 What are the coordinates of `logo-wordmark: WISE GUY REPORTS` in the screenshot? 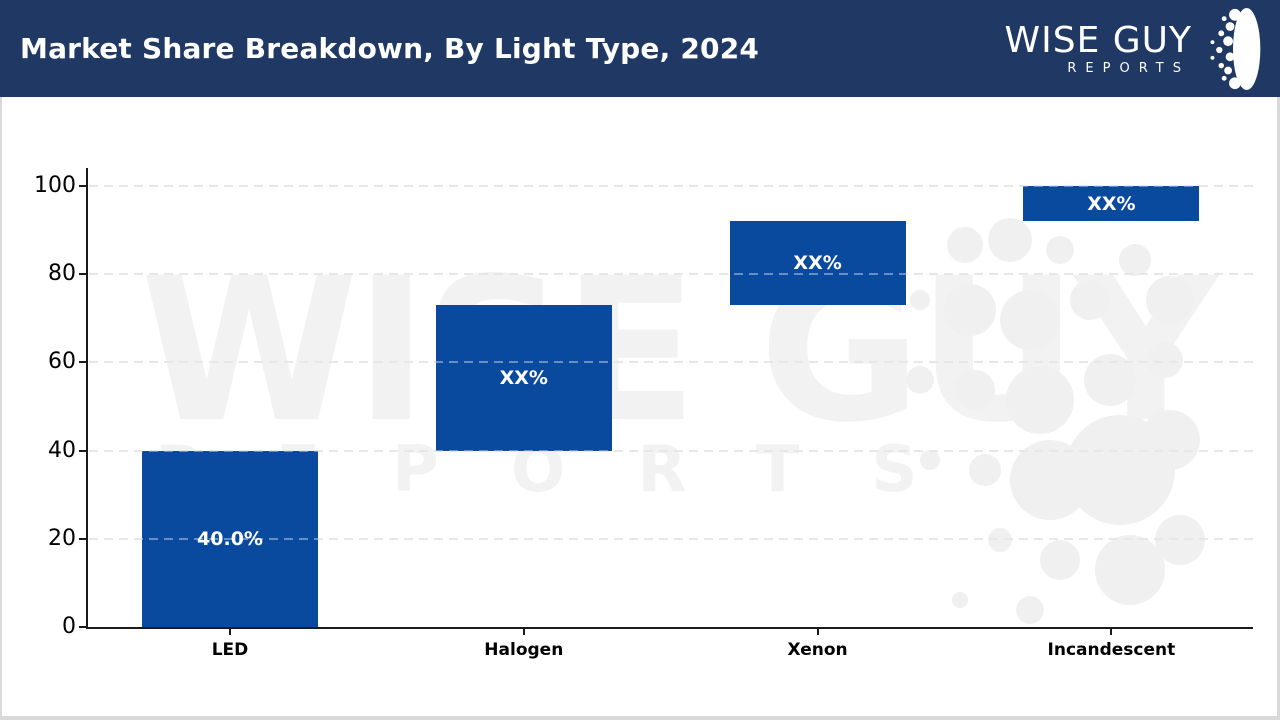 It's located at (1098, 47).